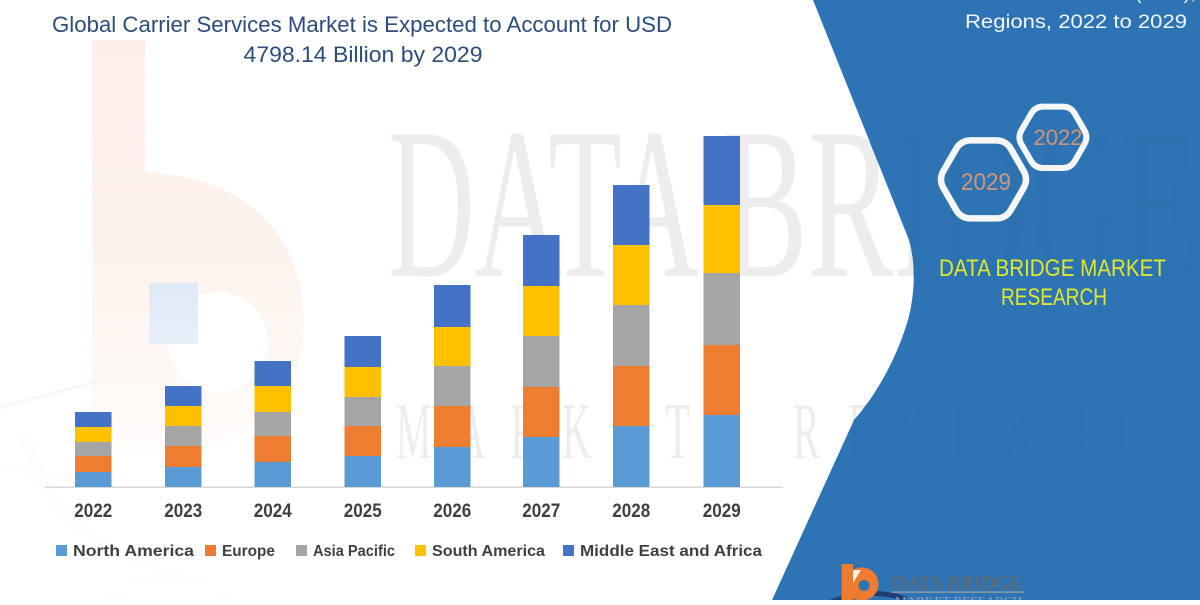 This screenshot has height=605, width=1200. Describe the element at coordinates (354, 551) in the screenshot. I see `svg-text: Asia Pacific` at that location.